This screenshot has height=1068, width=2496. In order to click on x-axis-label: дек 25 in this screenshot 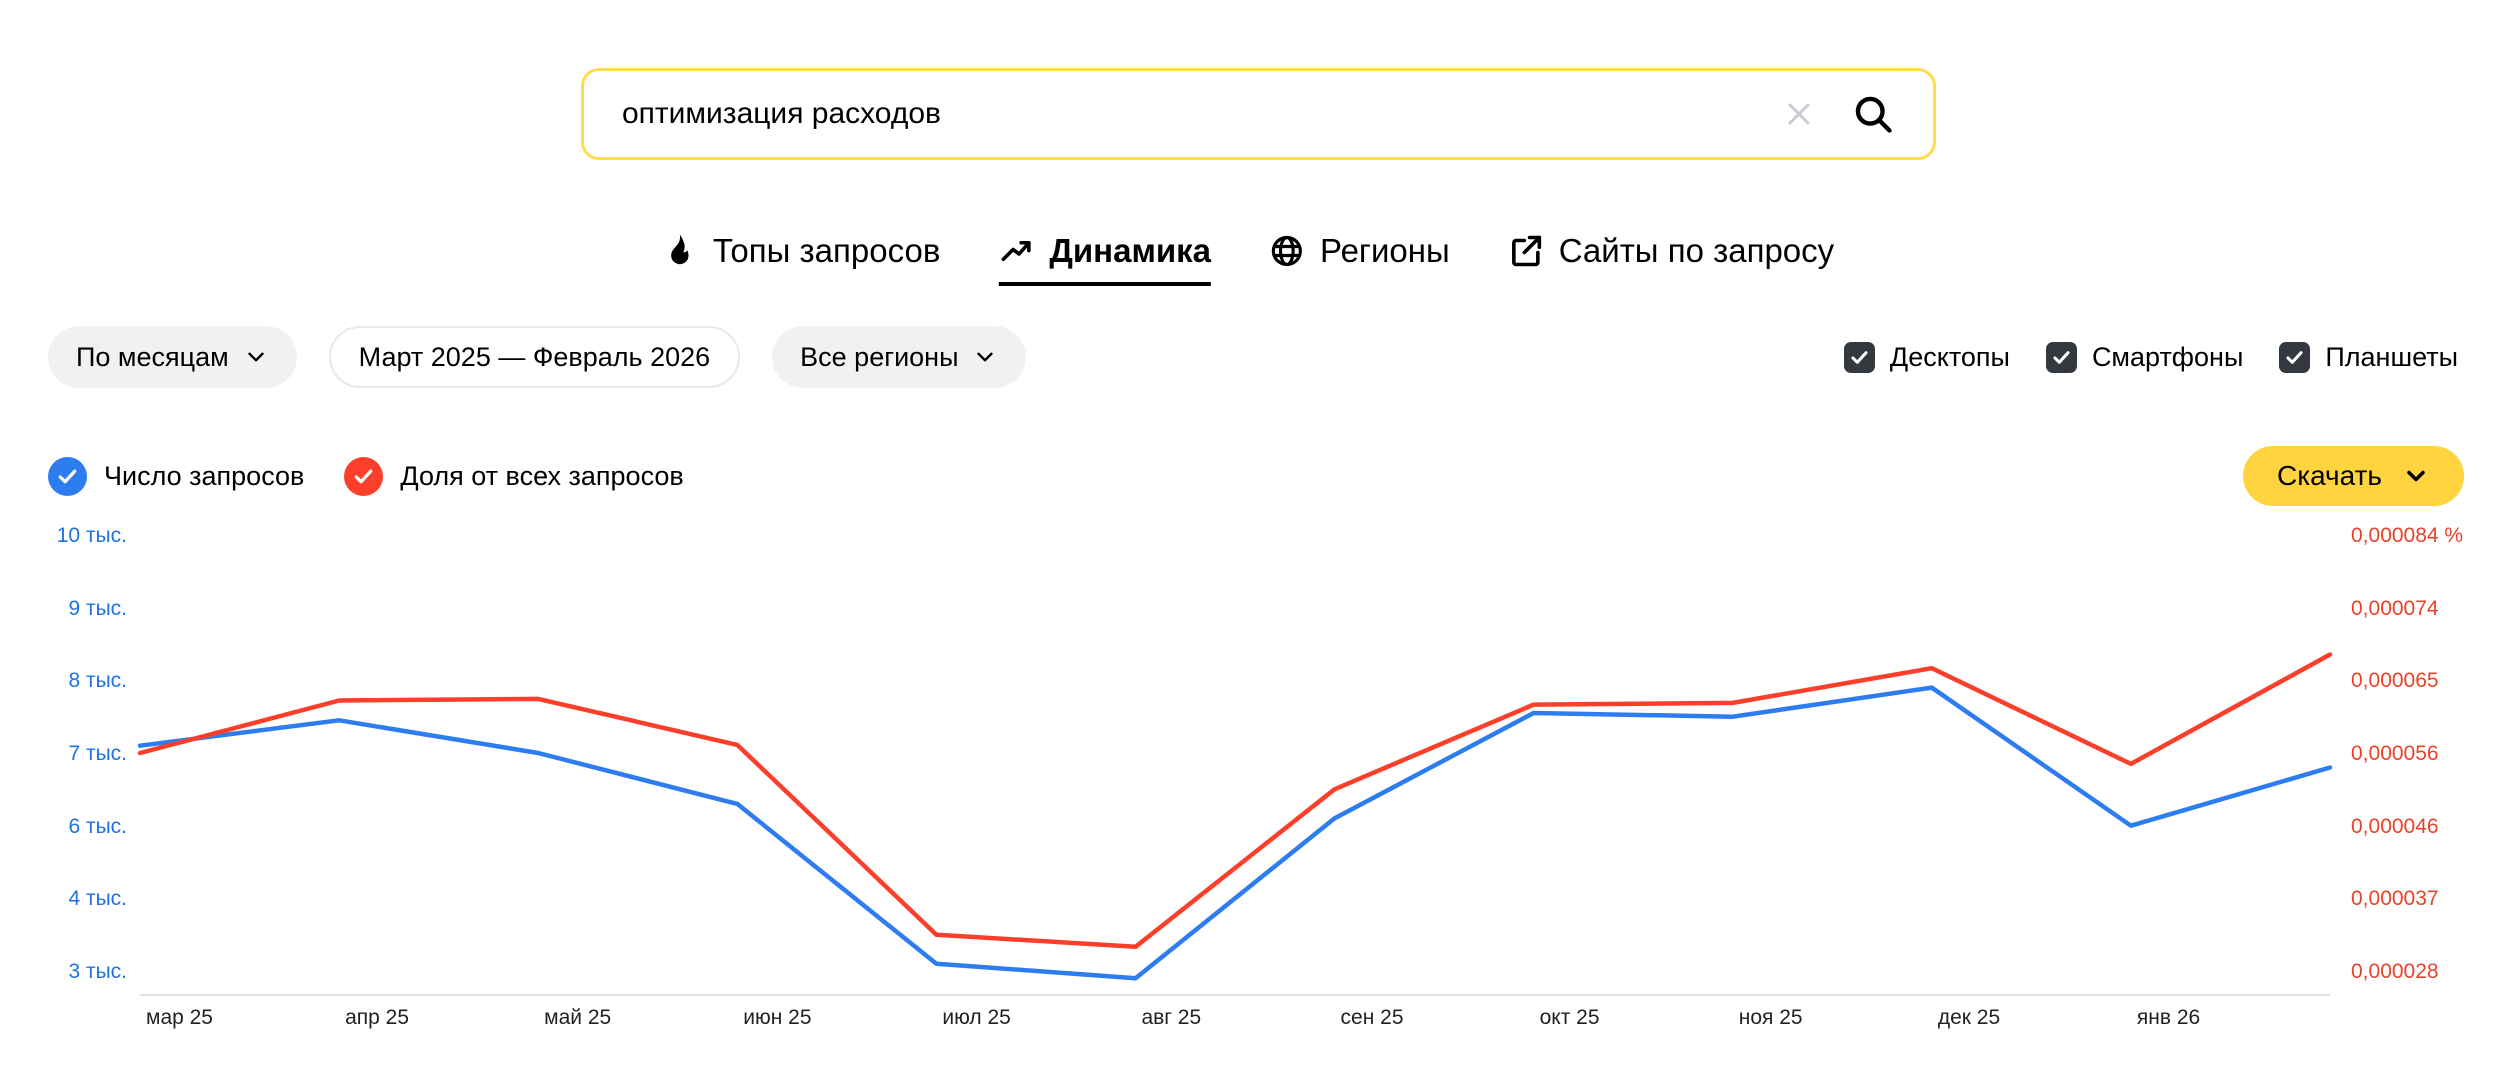, I will do `click(1969, 1017)`.